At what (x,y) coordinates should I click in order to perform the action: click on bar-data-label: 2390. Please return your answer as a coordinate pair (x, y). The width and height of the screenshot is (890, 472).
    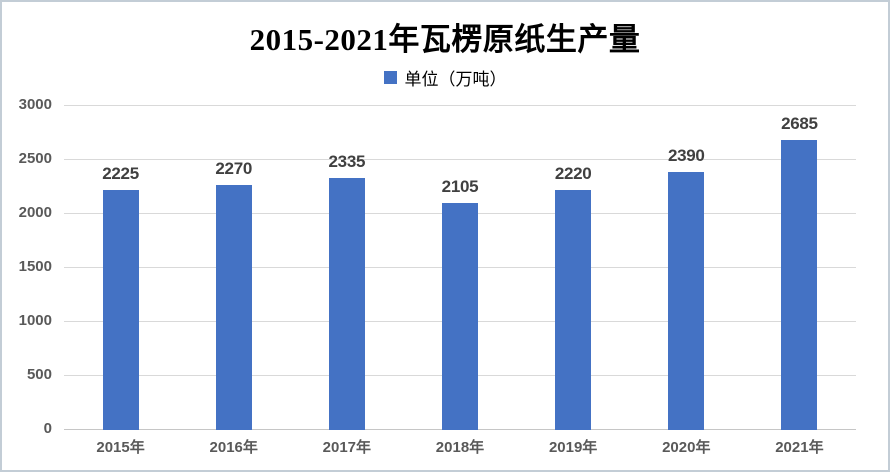
    Looking at the image, I should click on (686, 155).